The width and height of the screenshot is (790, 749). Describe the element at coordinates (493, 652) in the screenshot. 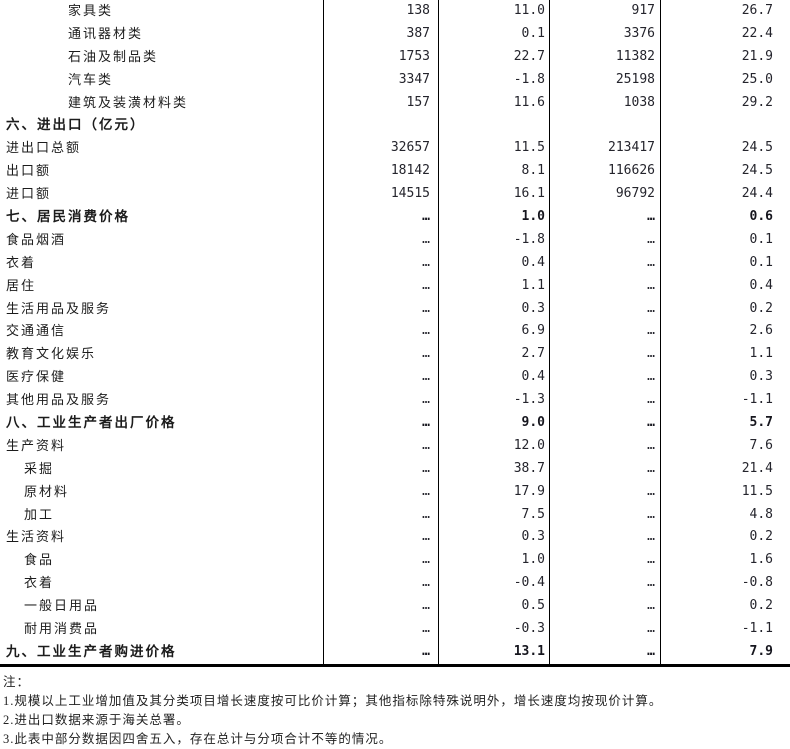

I see `growth-cell: 13.1` at that location.